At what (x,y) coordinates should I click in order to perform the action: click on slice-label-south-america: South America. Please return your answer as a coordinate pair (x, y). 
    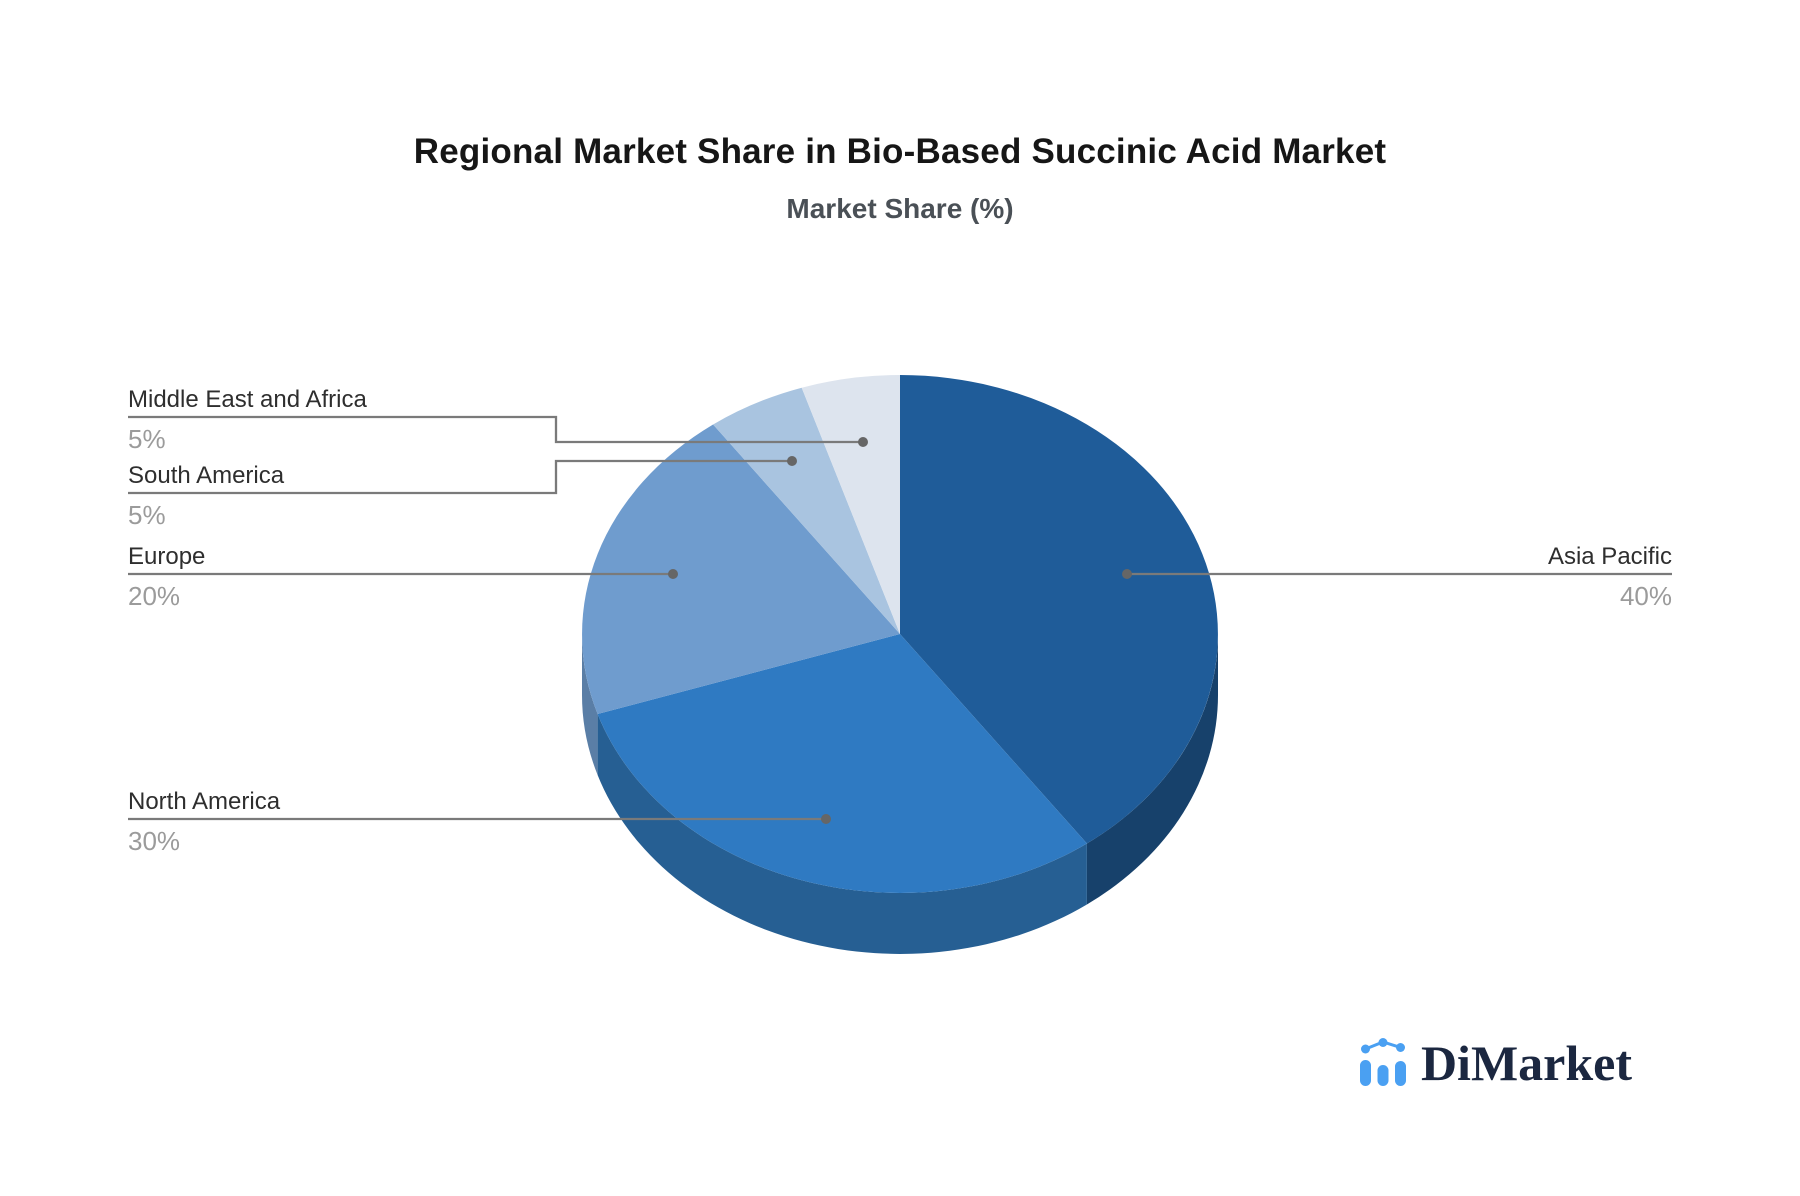
    Looking at the image, I should click on (206, 475).